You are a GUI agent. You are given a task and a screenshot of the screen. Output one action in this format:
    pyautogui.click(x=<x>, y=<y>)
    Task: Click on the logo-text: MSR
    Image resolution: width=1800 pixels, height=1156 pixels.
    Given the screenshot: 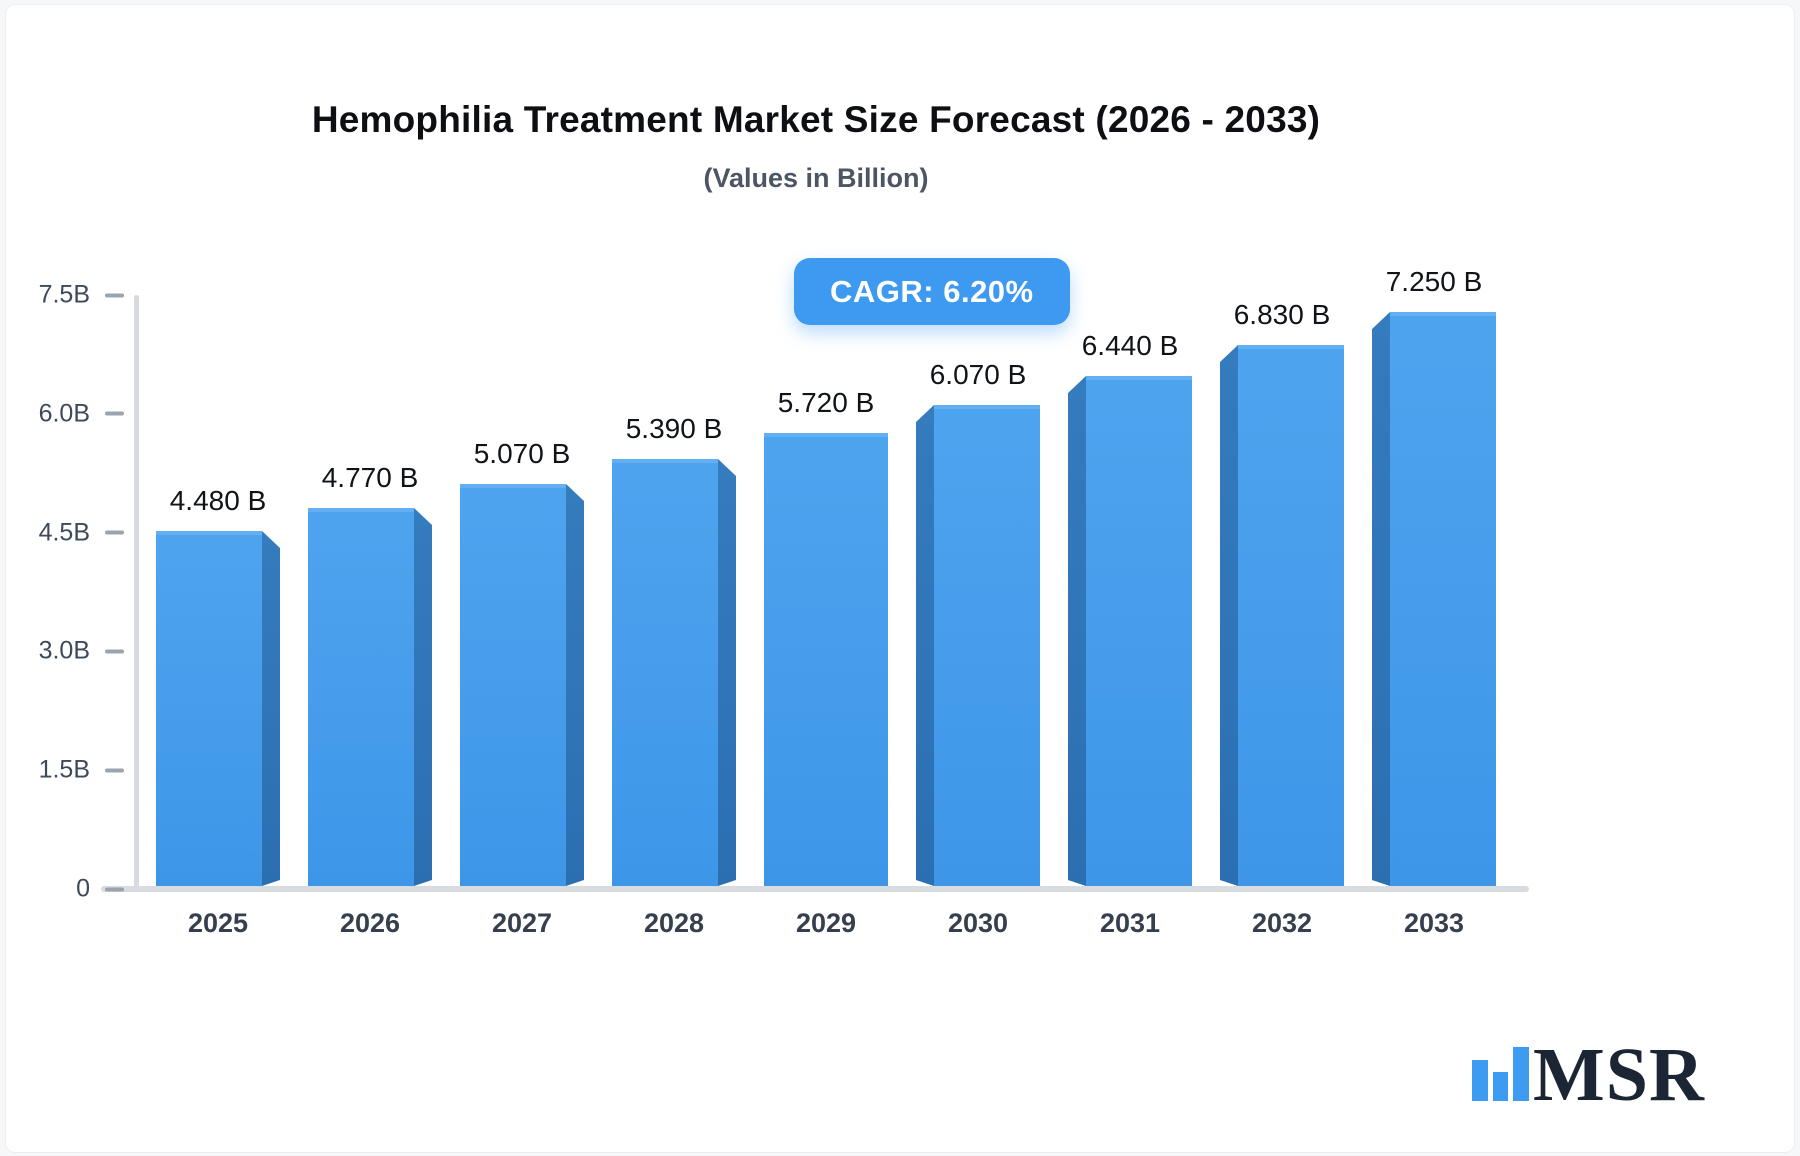 What is the action you would take?
    pyautogui.click(x=1619, y=1075)
    